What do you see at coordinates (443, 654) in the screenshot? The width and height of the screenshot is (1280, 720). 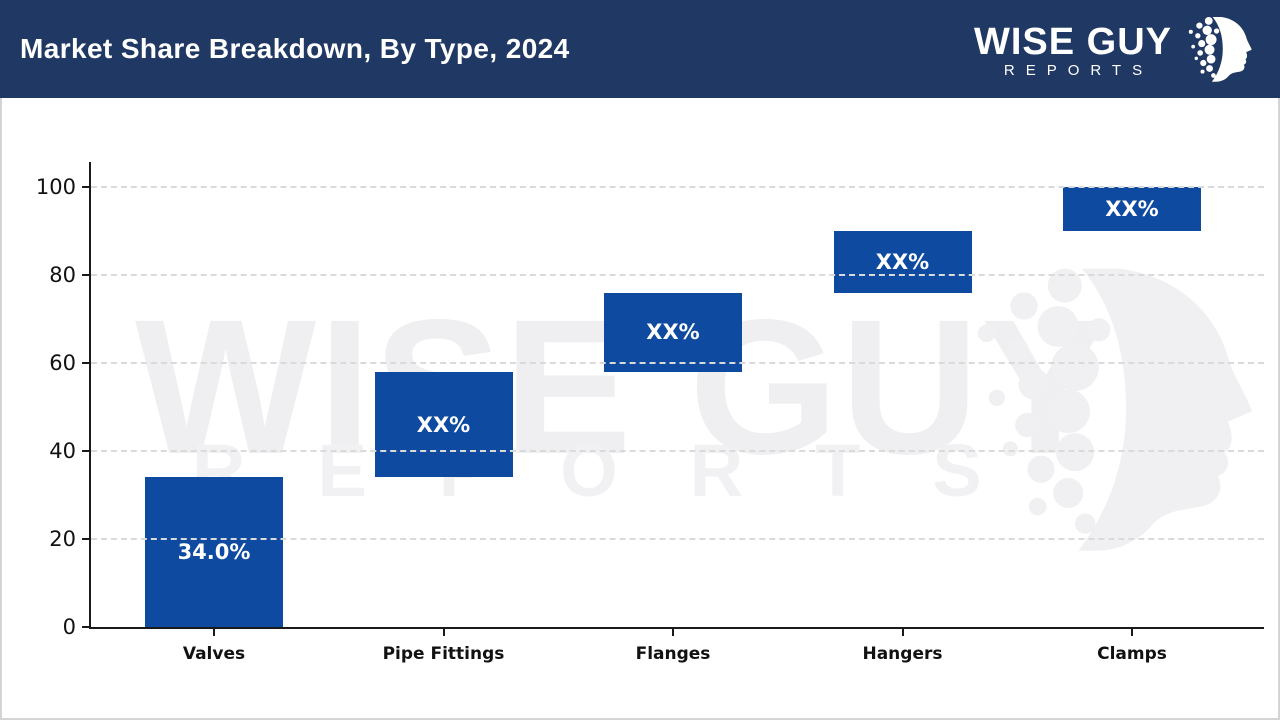 I see `x-category-label: Pipe Fittings` at bounding box center [443, 654].